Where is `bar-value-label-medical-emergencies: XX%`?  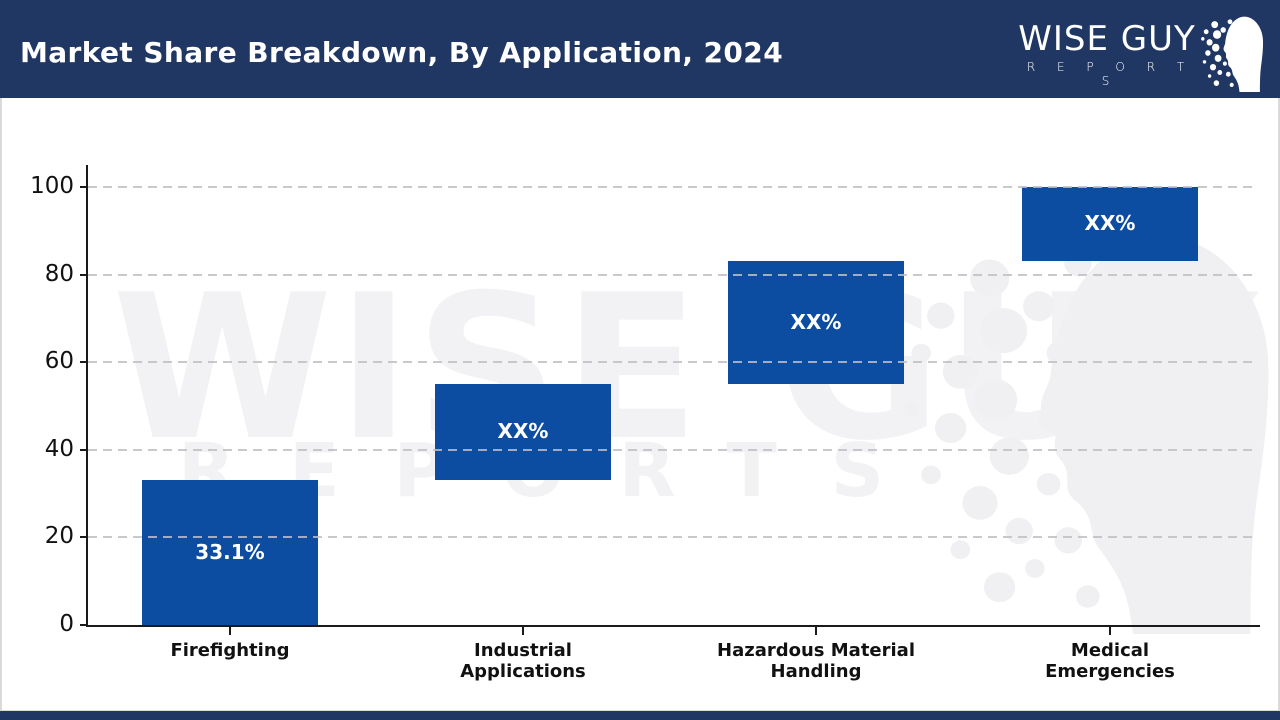
bar-value-label-medical-emergencies: XX% is located at coordinates (1110, 223).